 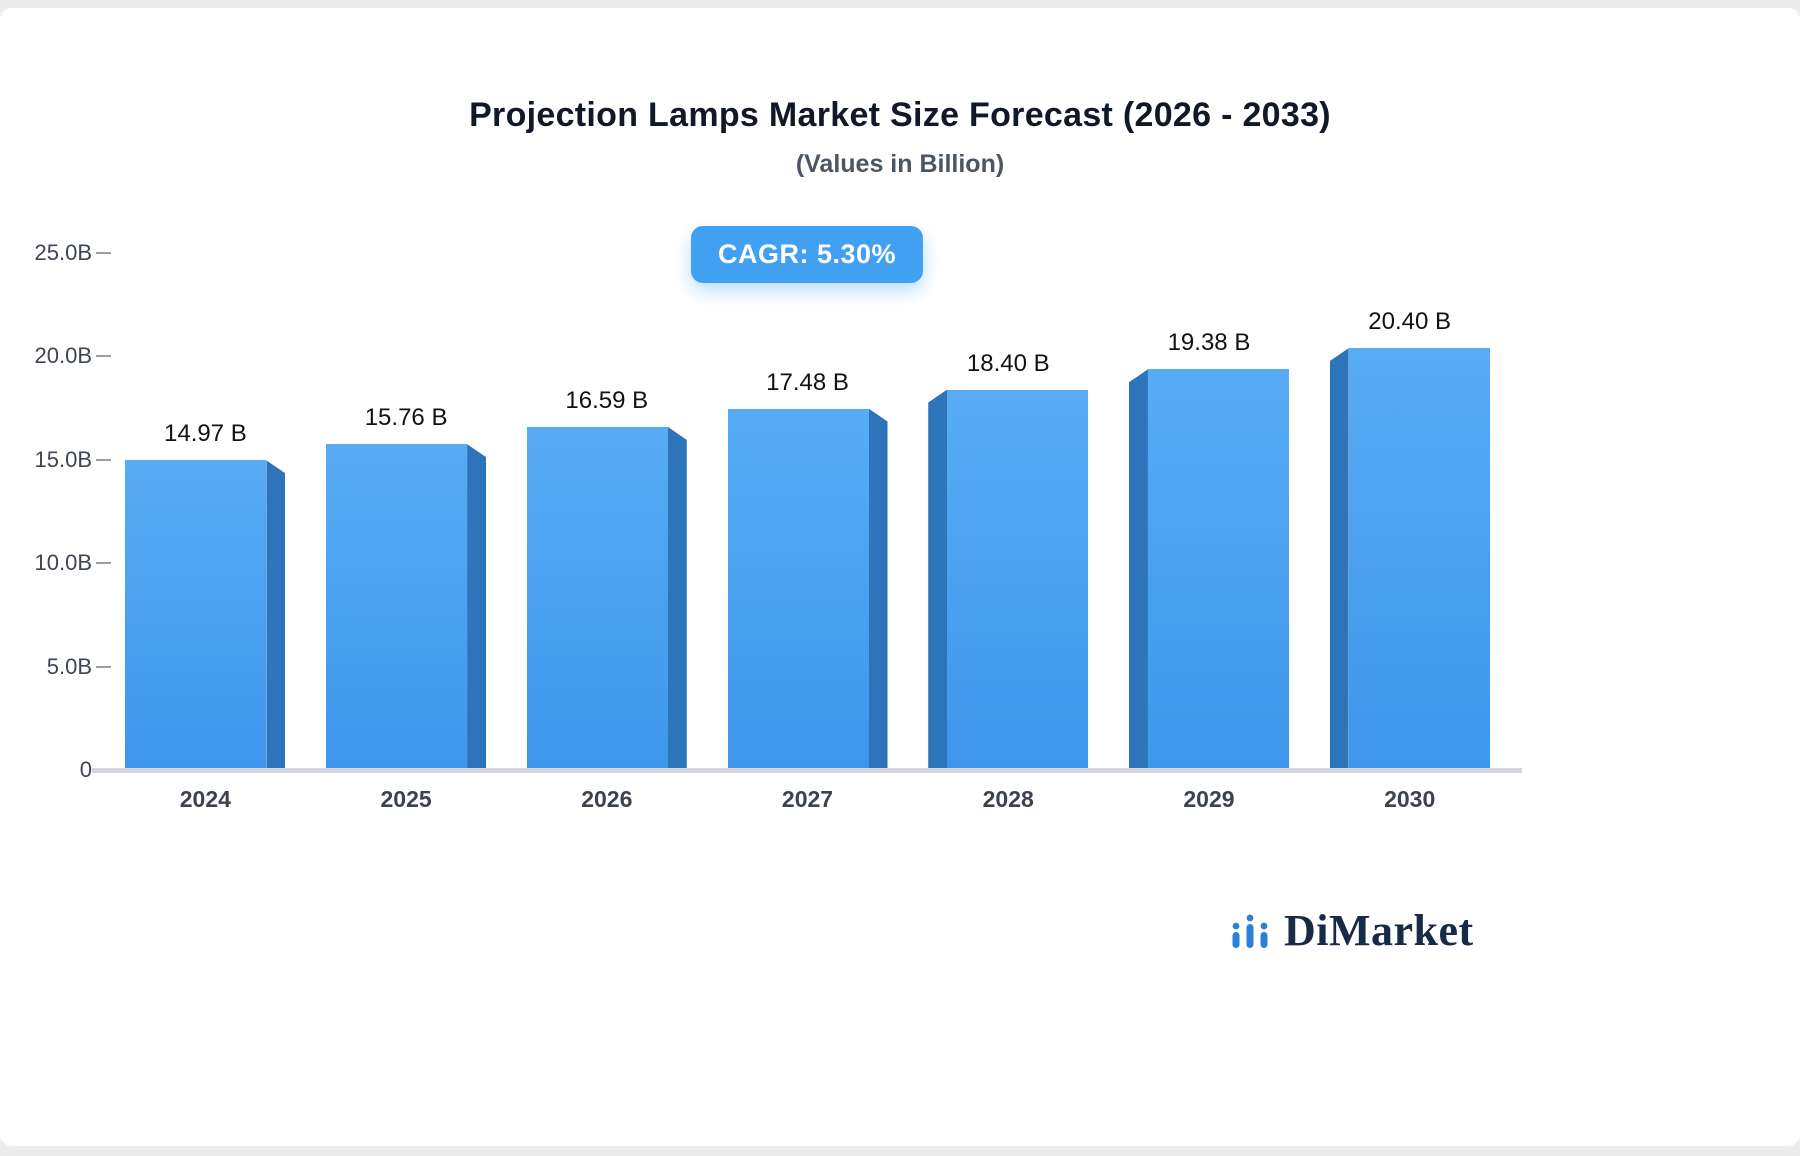 I want to click on bar-slot: 19.38 B, so click(x=1209, y=511).